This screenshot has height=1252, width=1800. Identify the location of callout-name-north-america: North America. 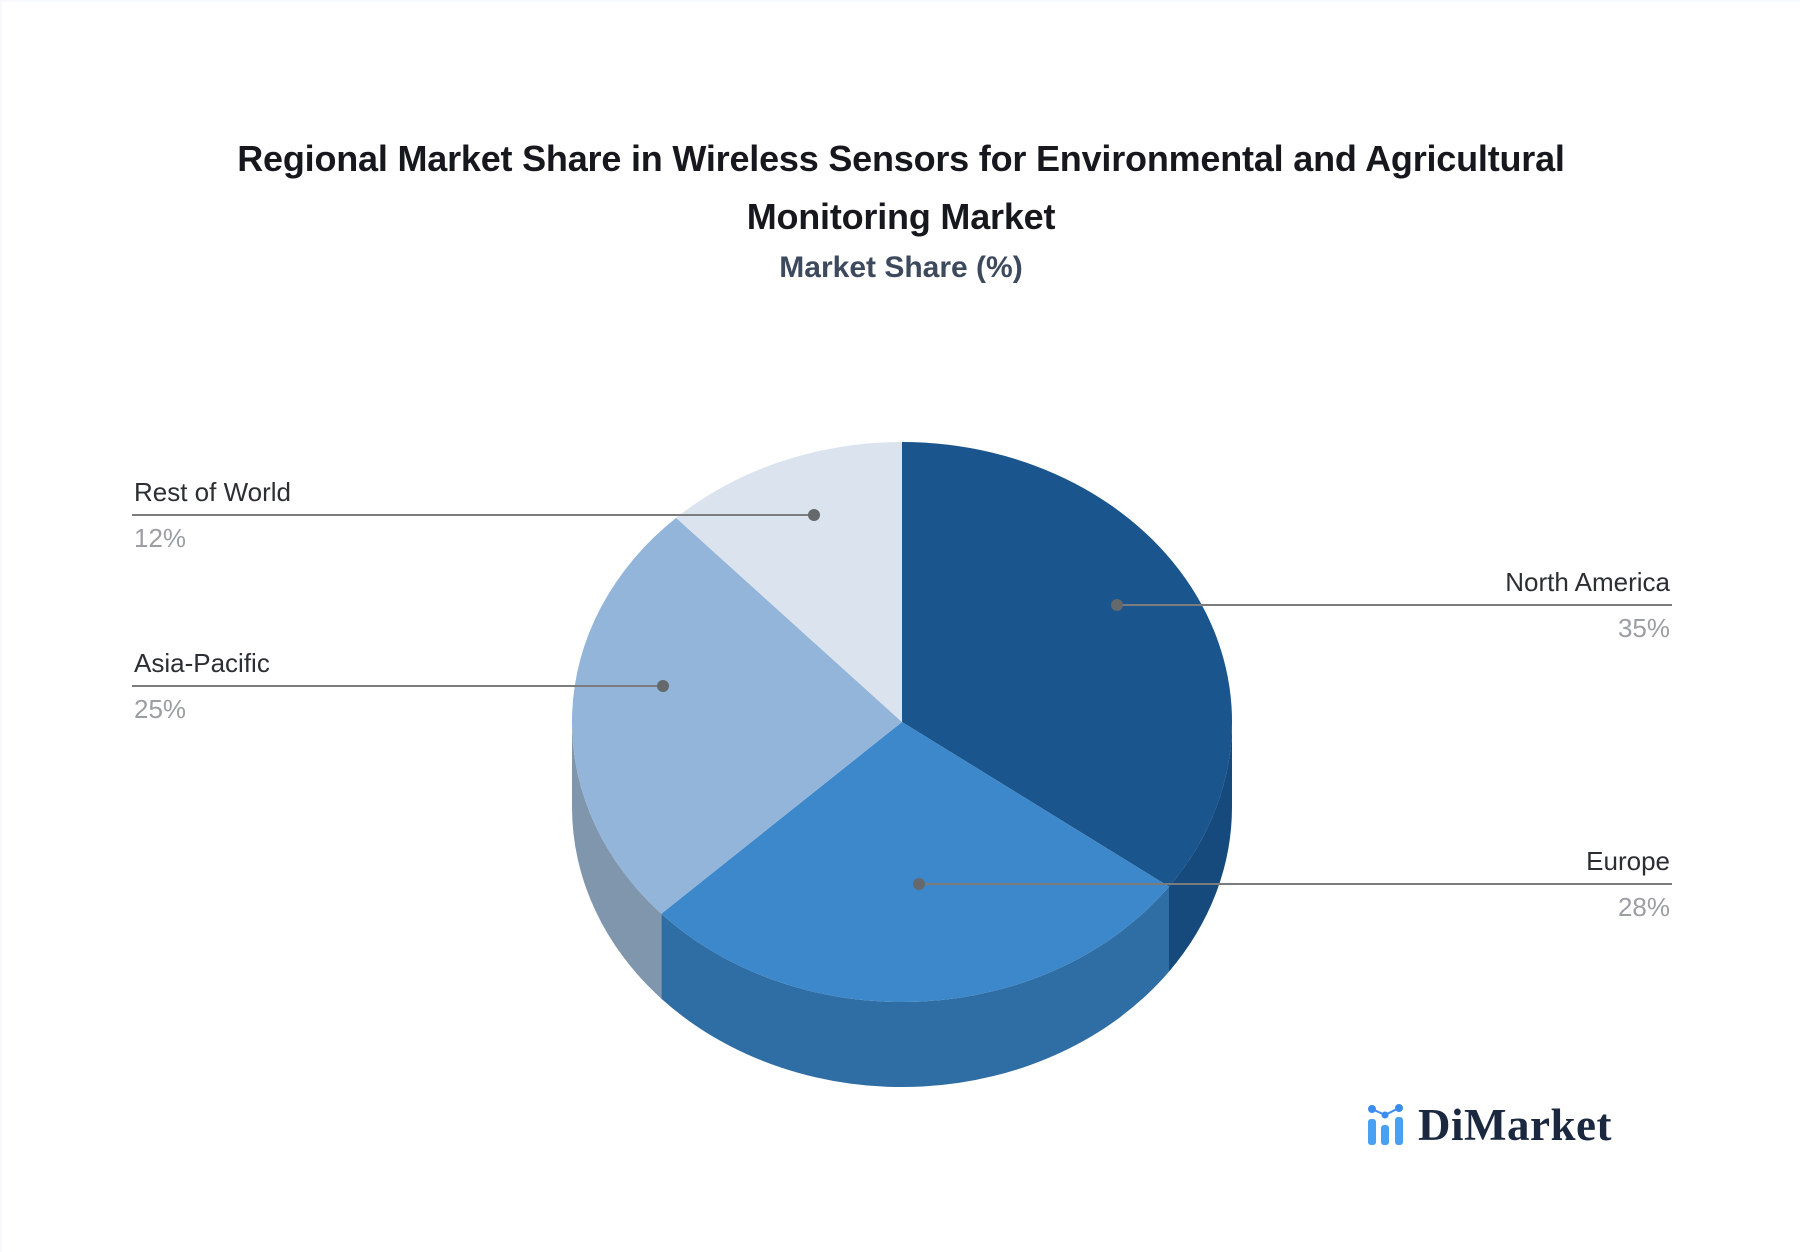
(1587, 582).